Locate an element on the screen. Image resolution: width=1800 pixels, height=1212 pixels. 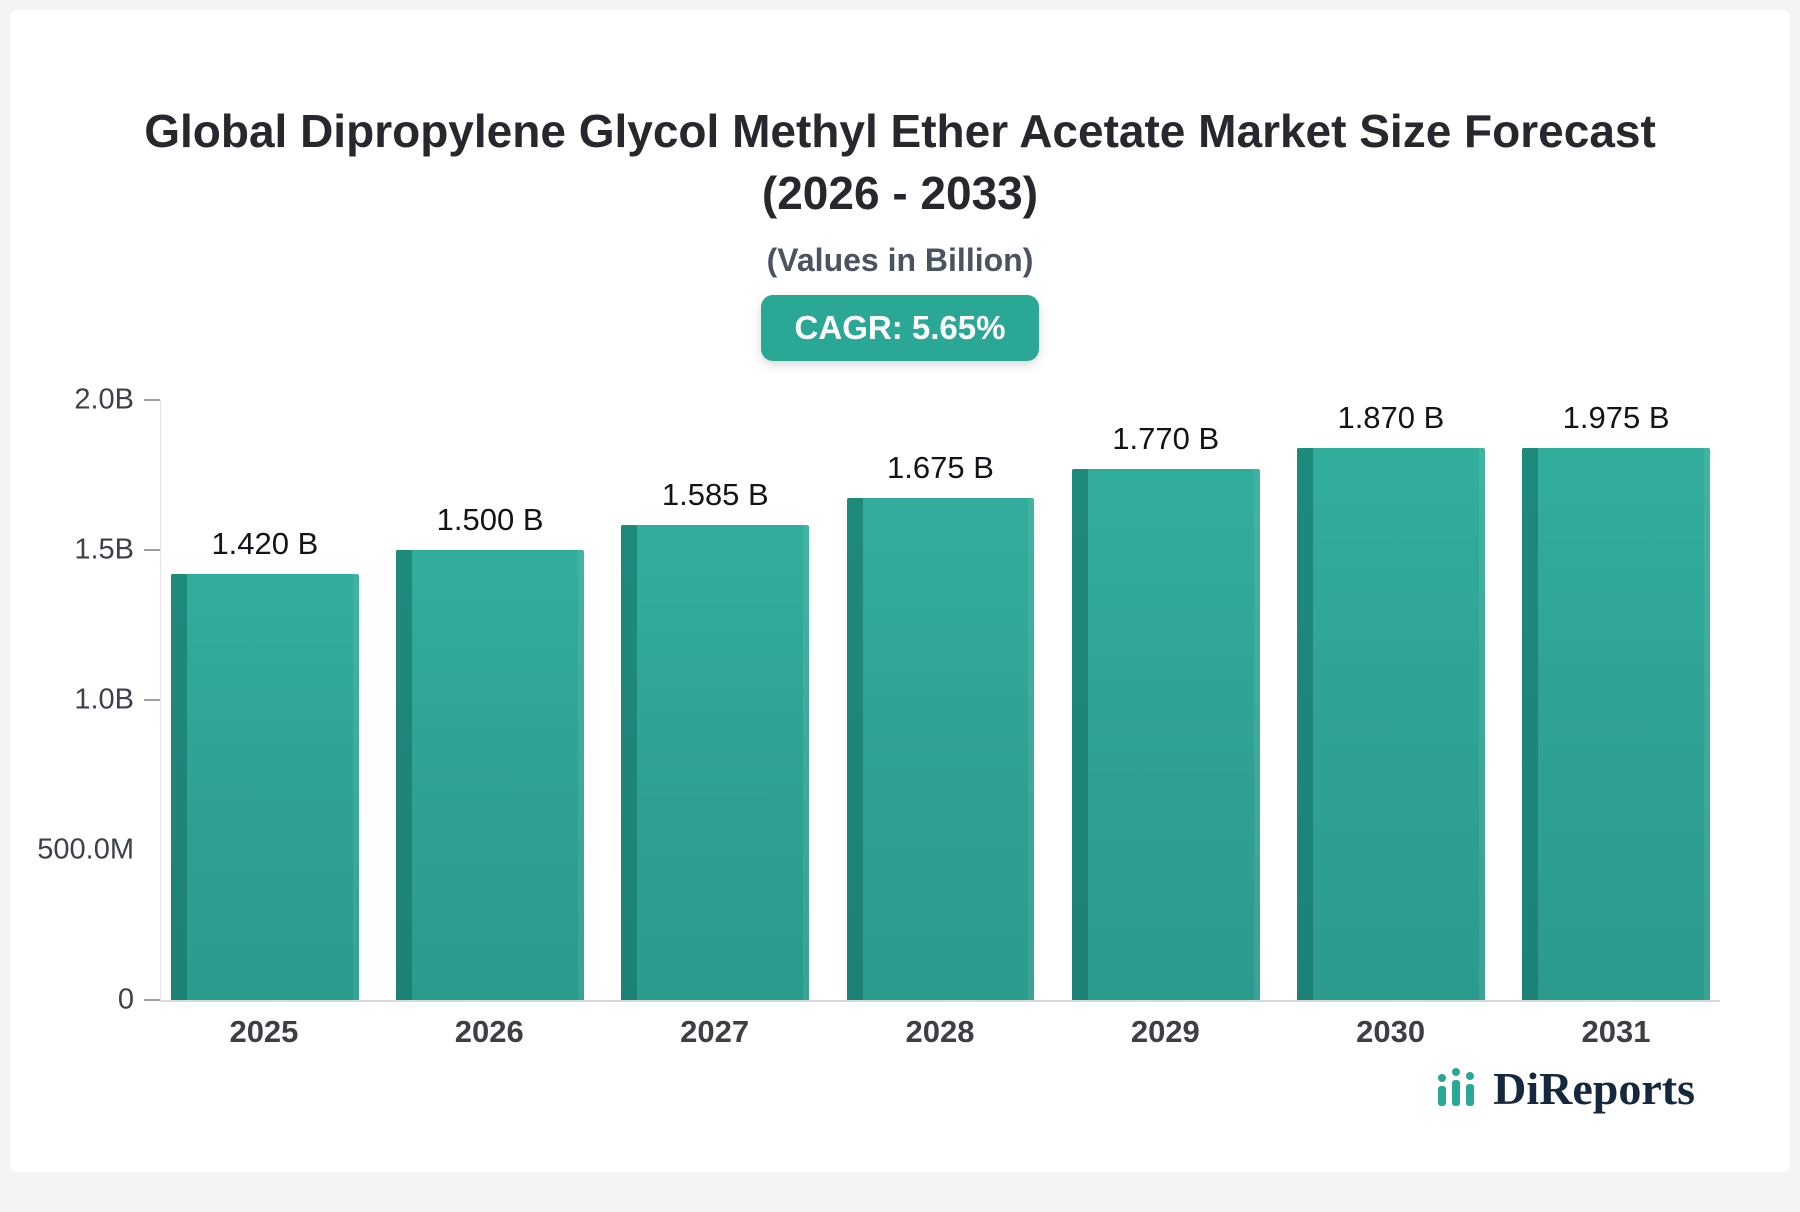
y-tick-label: 500.0M is located at coordinates (85, 849).